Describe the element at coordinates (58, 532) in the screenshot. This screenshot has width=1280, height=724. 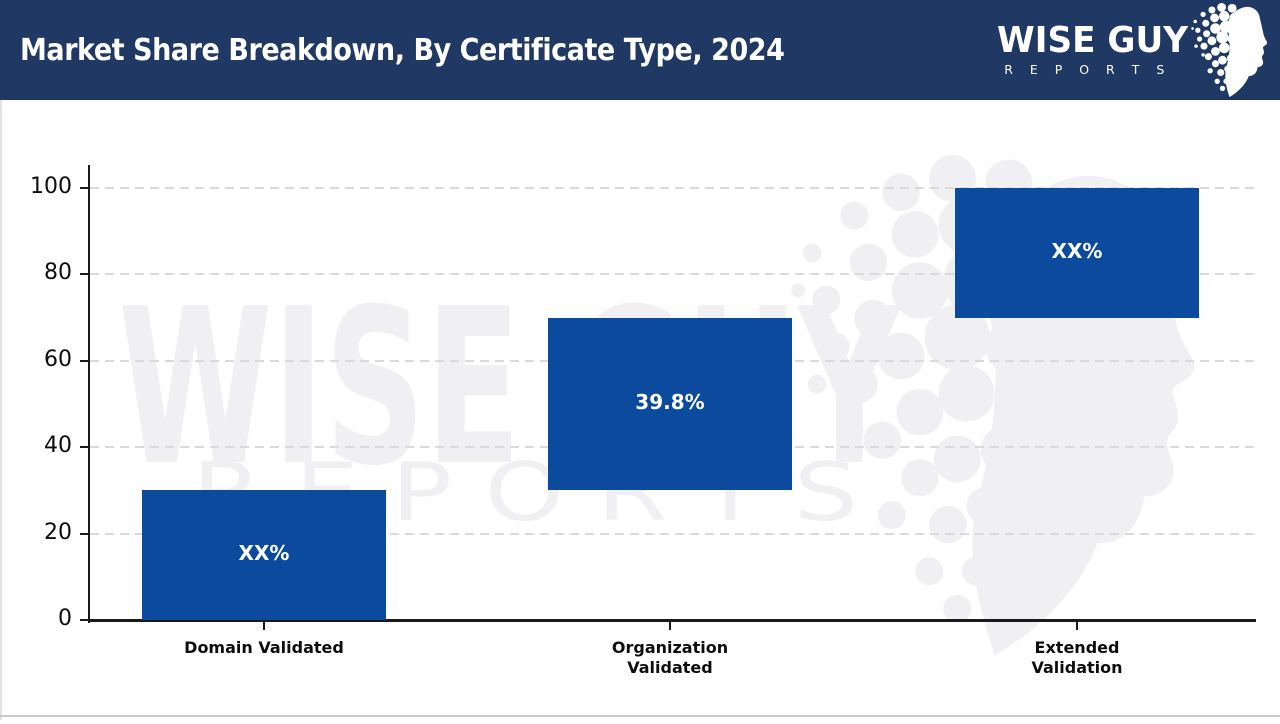
I see `y-tick-label: 20` at that location.